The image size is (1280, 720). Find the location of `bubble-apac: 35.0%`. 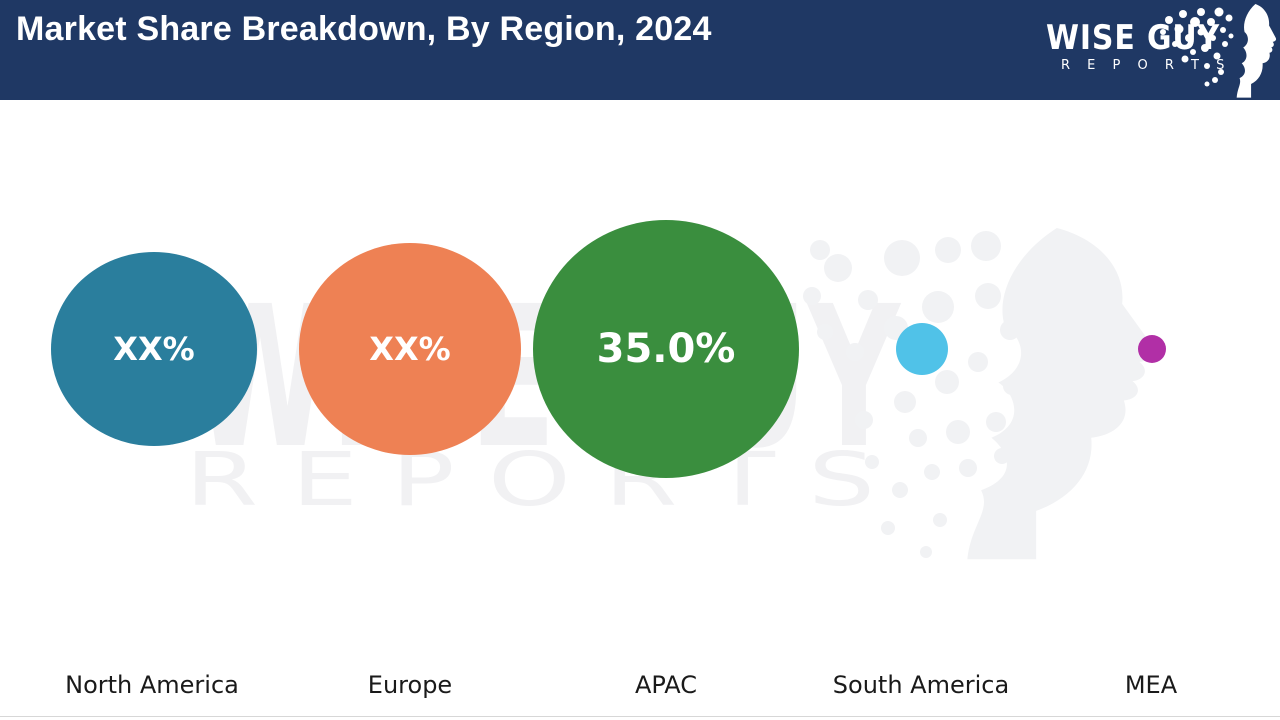

bubble-apac: 35.0% is located at coordinates (666, 349).